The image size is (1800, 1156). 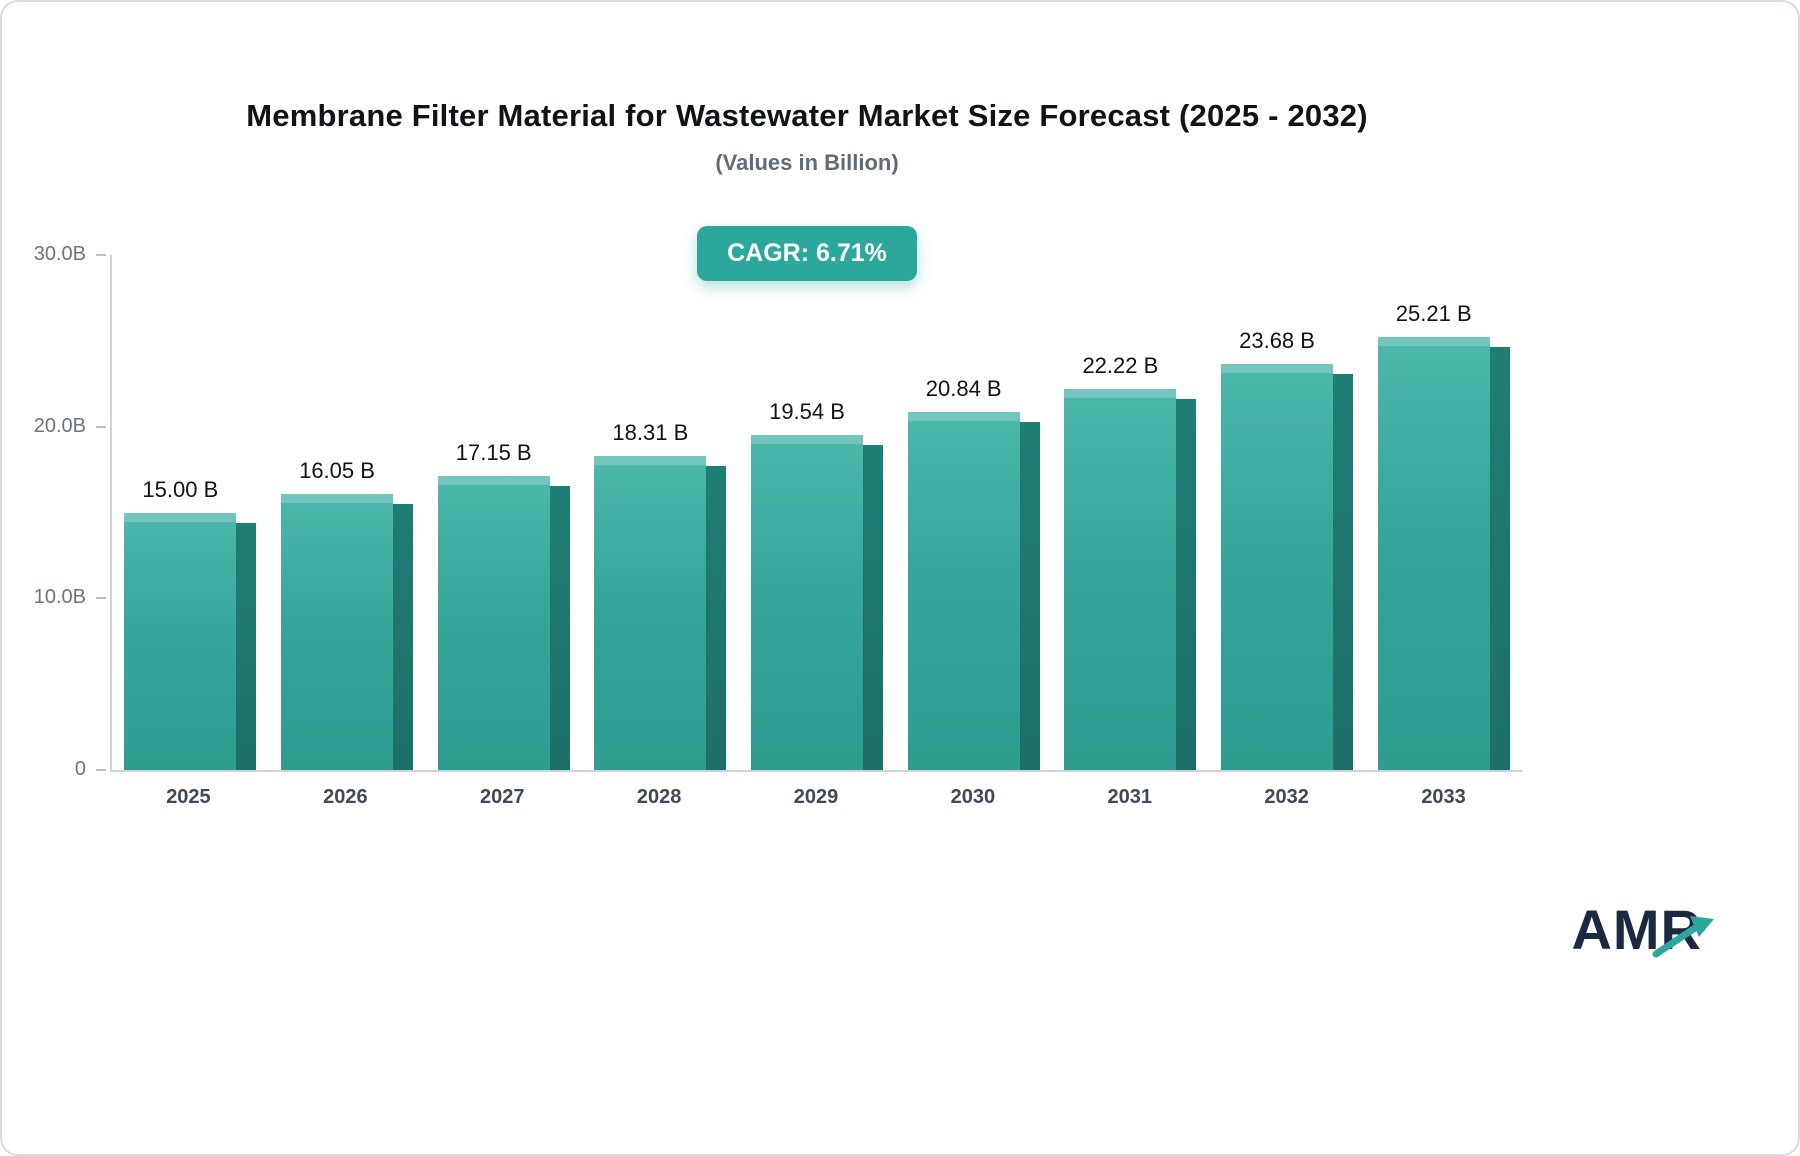 I want to click on x-axis-label: 2029, so click(x=816, y=797).